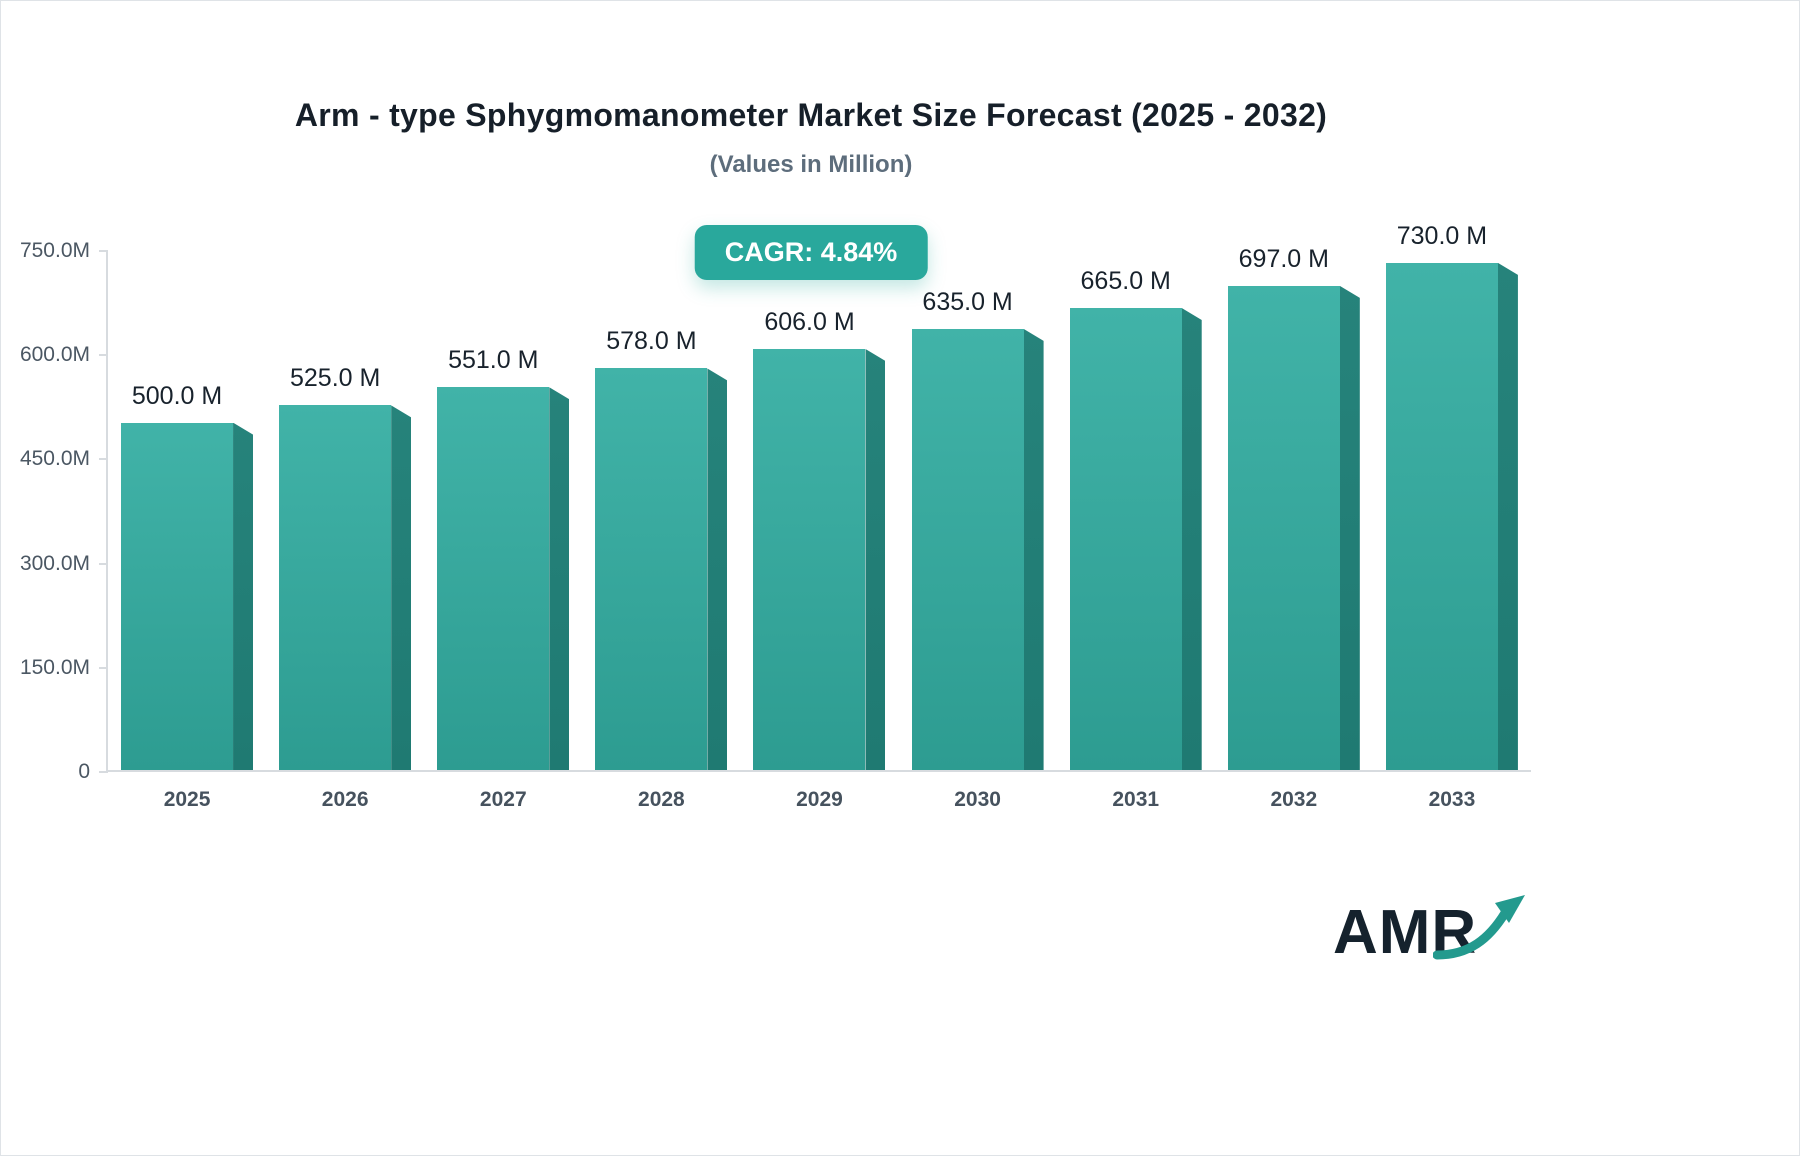 This screenshot has height=1156, width=1800. What do you see at coordinates (1452, 799) in the screenshot?
I see `x-axis-label: 2033` at bounding box center [1452, 799].